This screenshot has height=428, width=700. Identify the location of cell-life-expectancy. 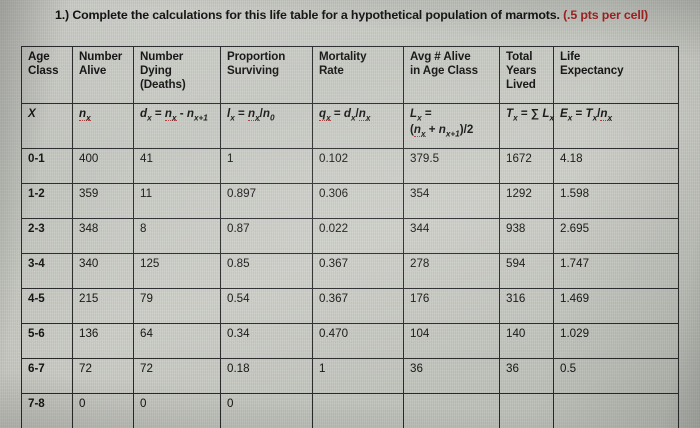
(616, 410).